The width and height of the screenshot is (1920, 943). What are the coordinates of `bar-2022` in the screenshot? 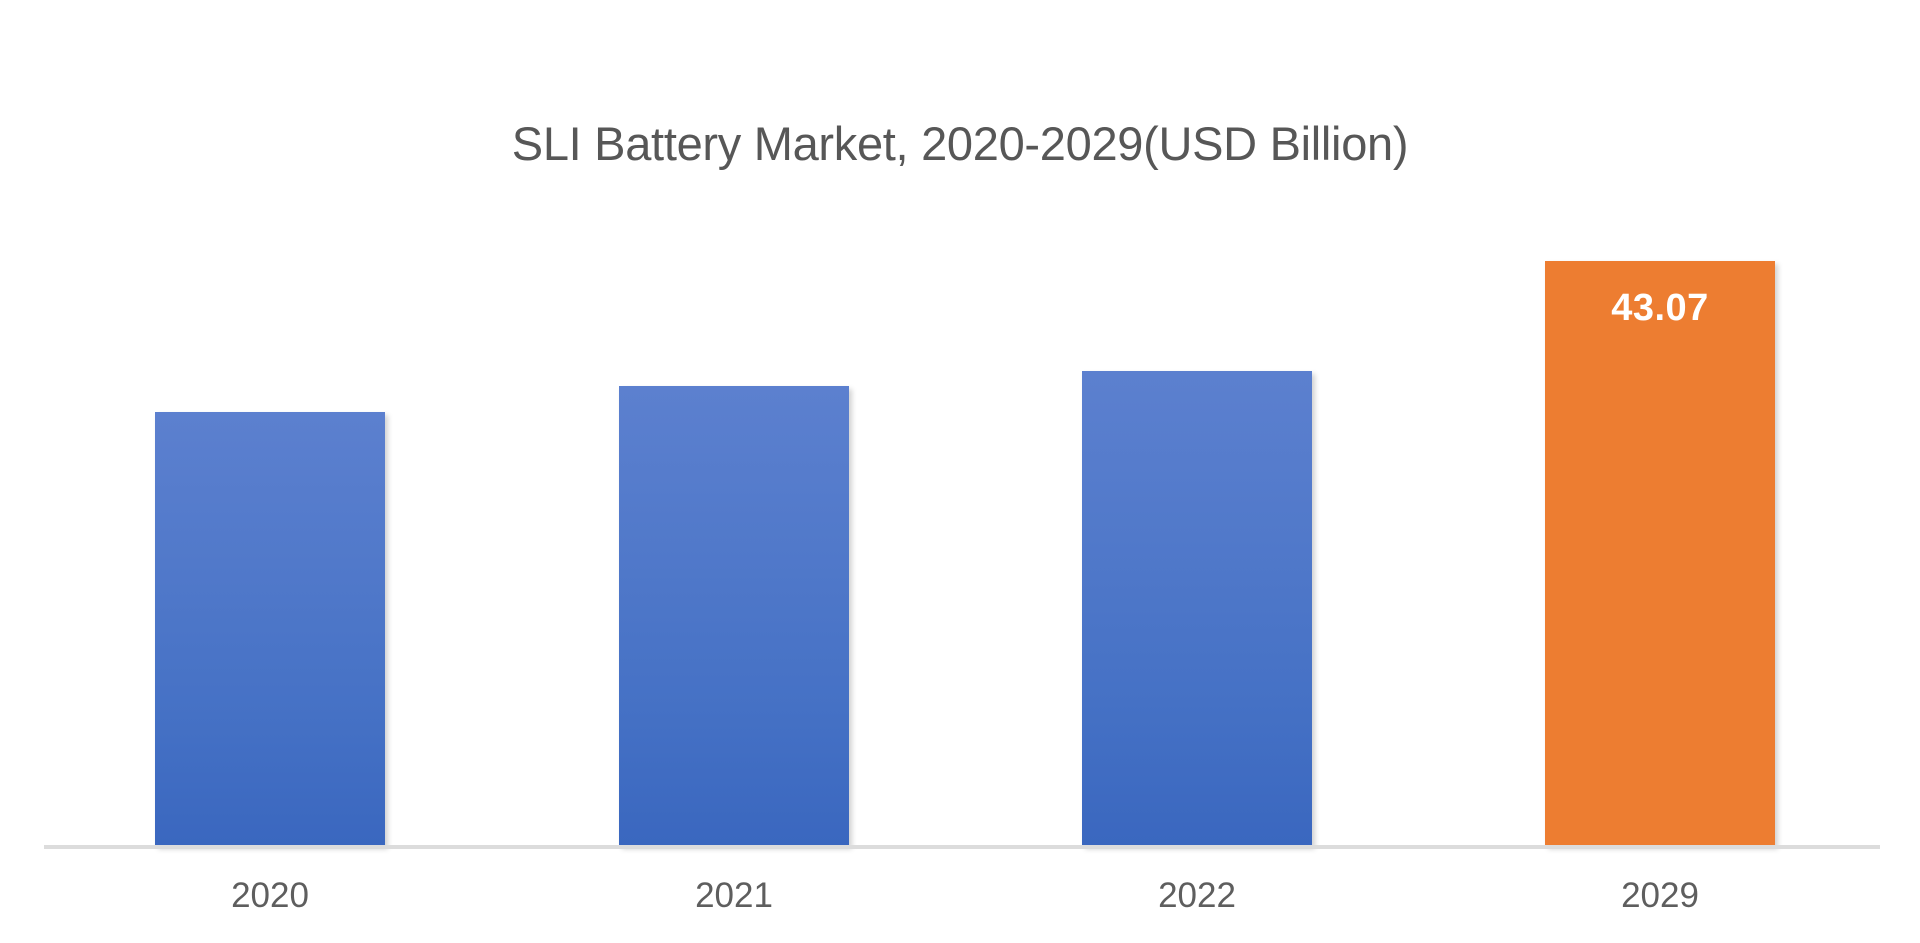 It's located at (1197, 608).